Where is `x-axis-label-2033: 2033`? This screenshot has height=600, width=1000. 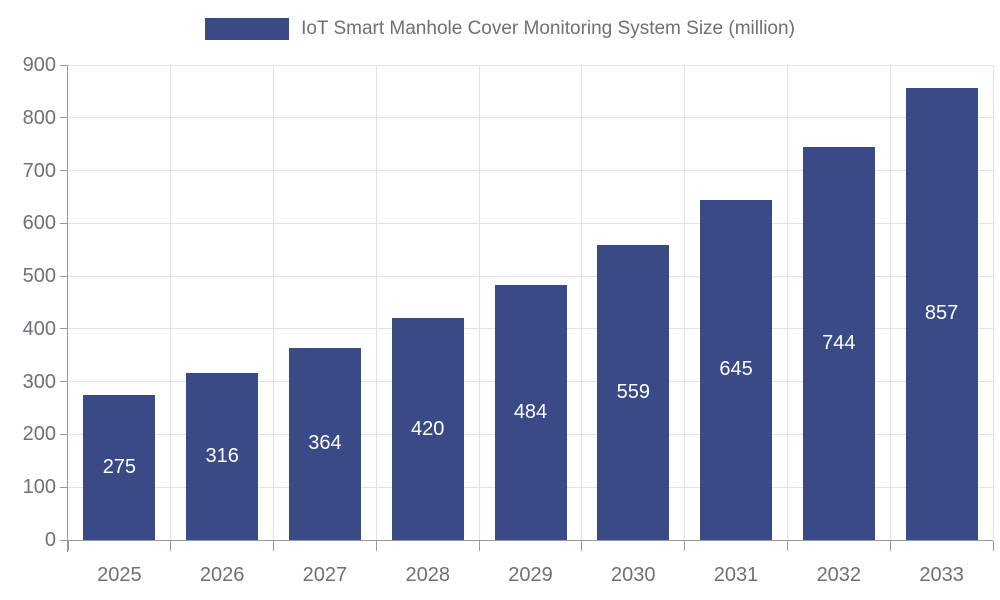 x-axis-label-2033: 2033 is located at coordinates (941, 575).